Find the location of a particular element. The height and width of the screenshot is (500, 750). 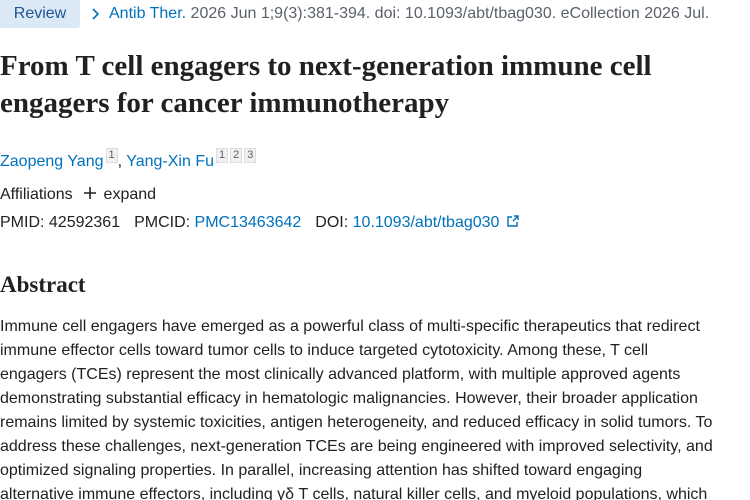

pmcid-link: PMC13463642 is located at coordinates (248, 222).